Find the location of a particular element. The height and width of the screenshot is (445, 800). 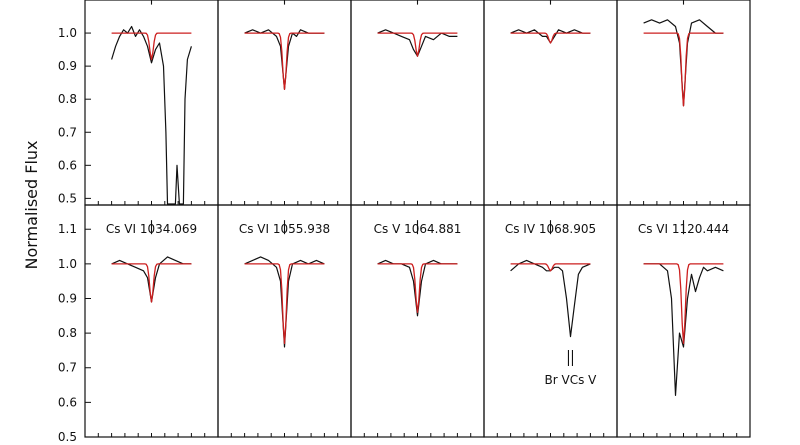

y-axis-label: Normalised Flux is located at coordinates (31, 204).